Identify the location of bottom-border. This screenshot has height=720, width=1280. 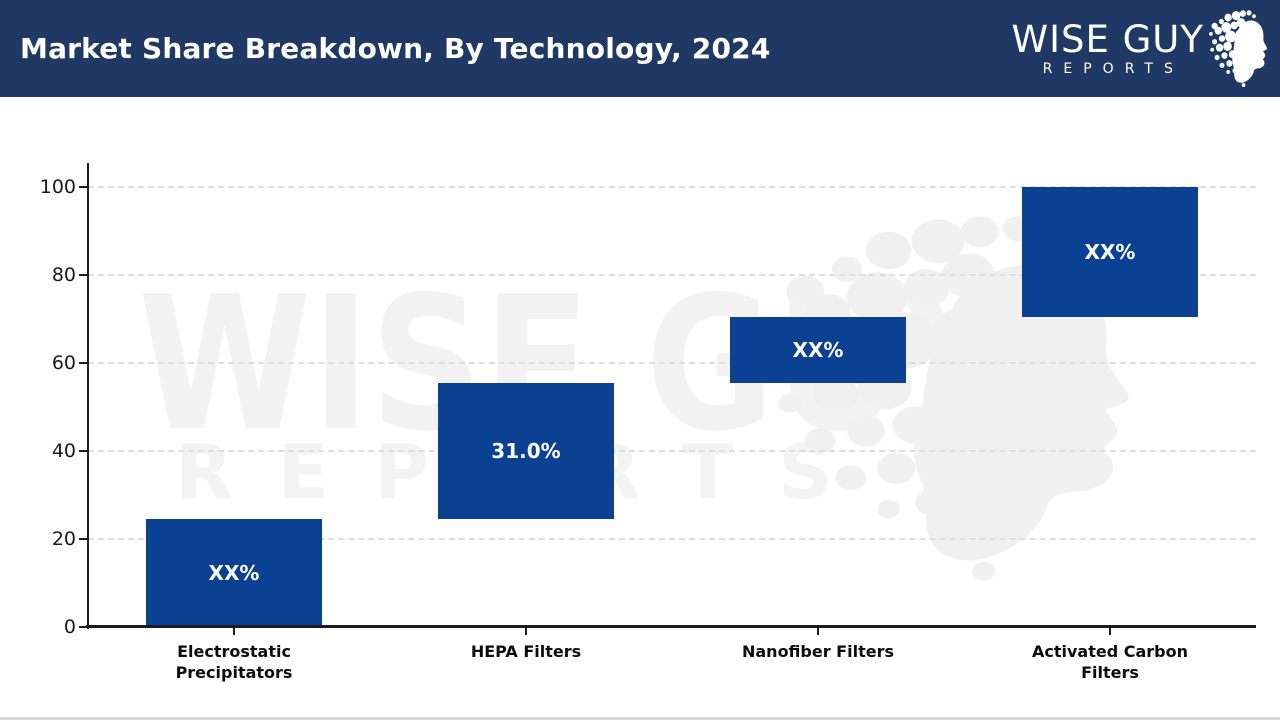
(640, 718).